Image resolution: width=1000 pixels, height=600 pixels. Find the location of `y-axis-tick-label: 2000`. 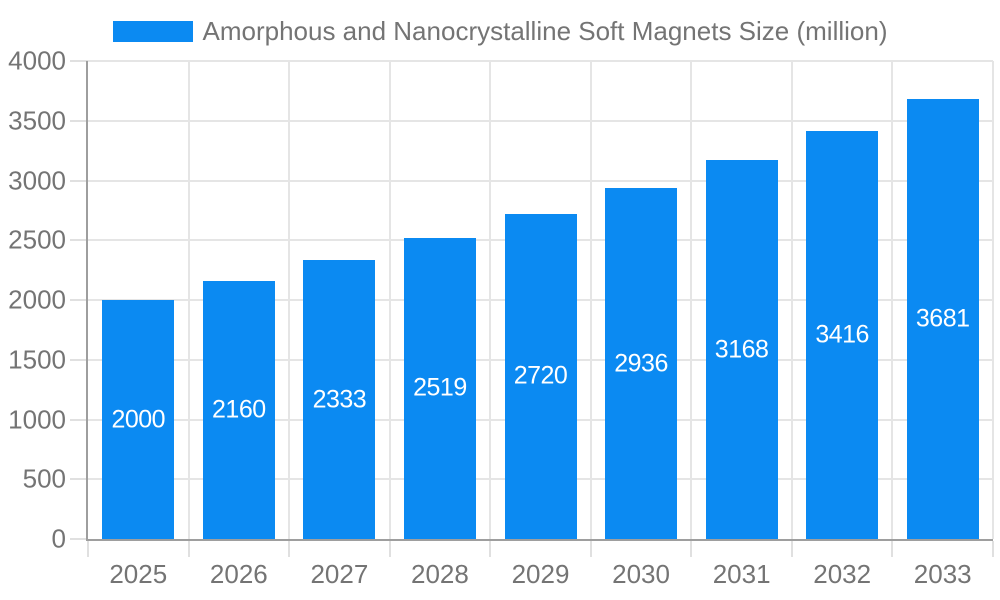

y-axis-tick-label: 2000 is located at coordinates (37, 299).